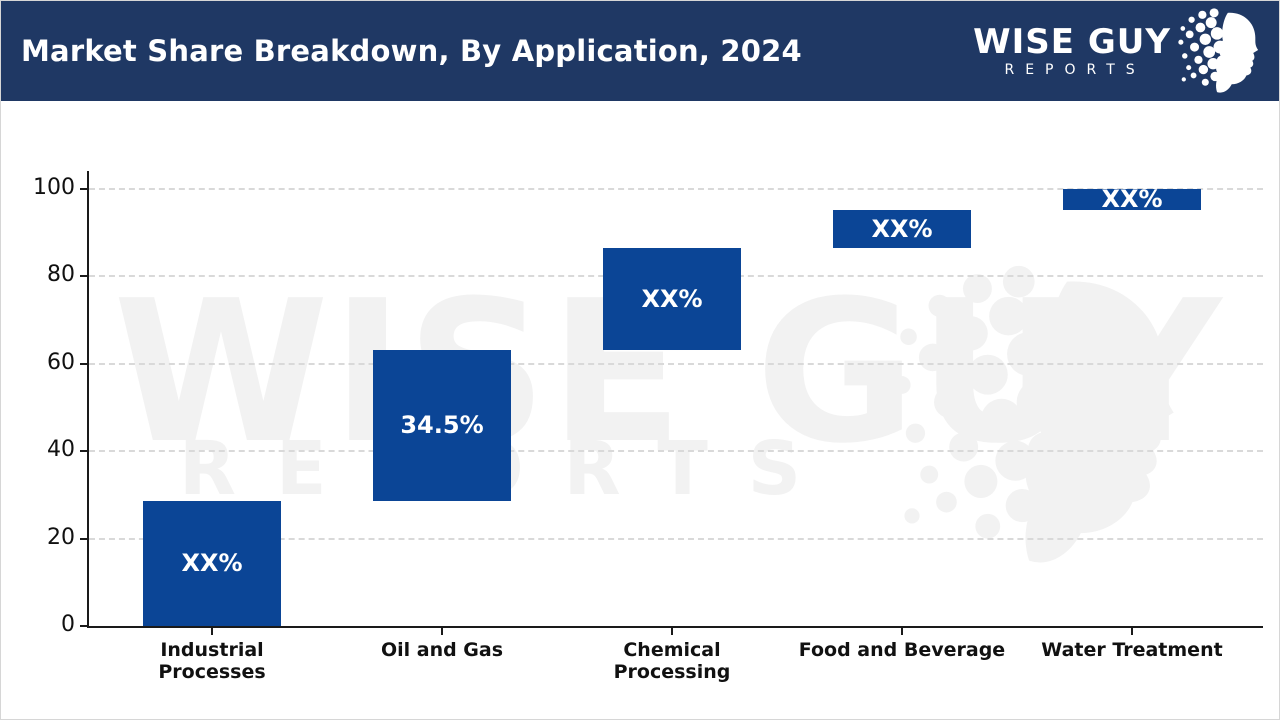  Describe the element at coordinates (54, 187) in the screenshot. I see `y-tick-label-100: 100` at that location.